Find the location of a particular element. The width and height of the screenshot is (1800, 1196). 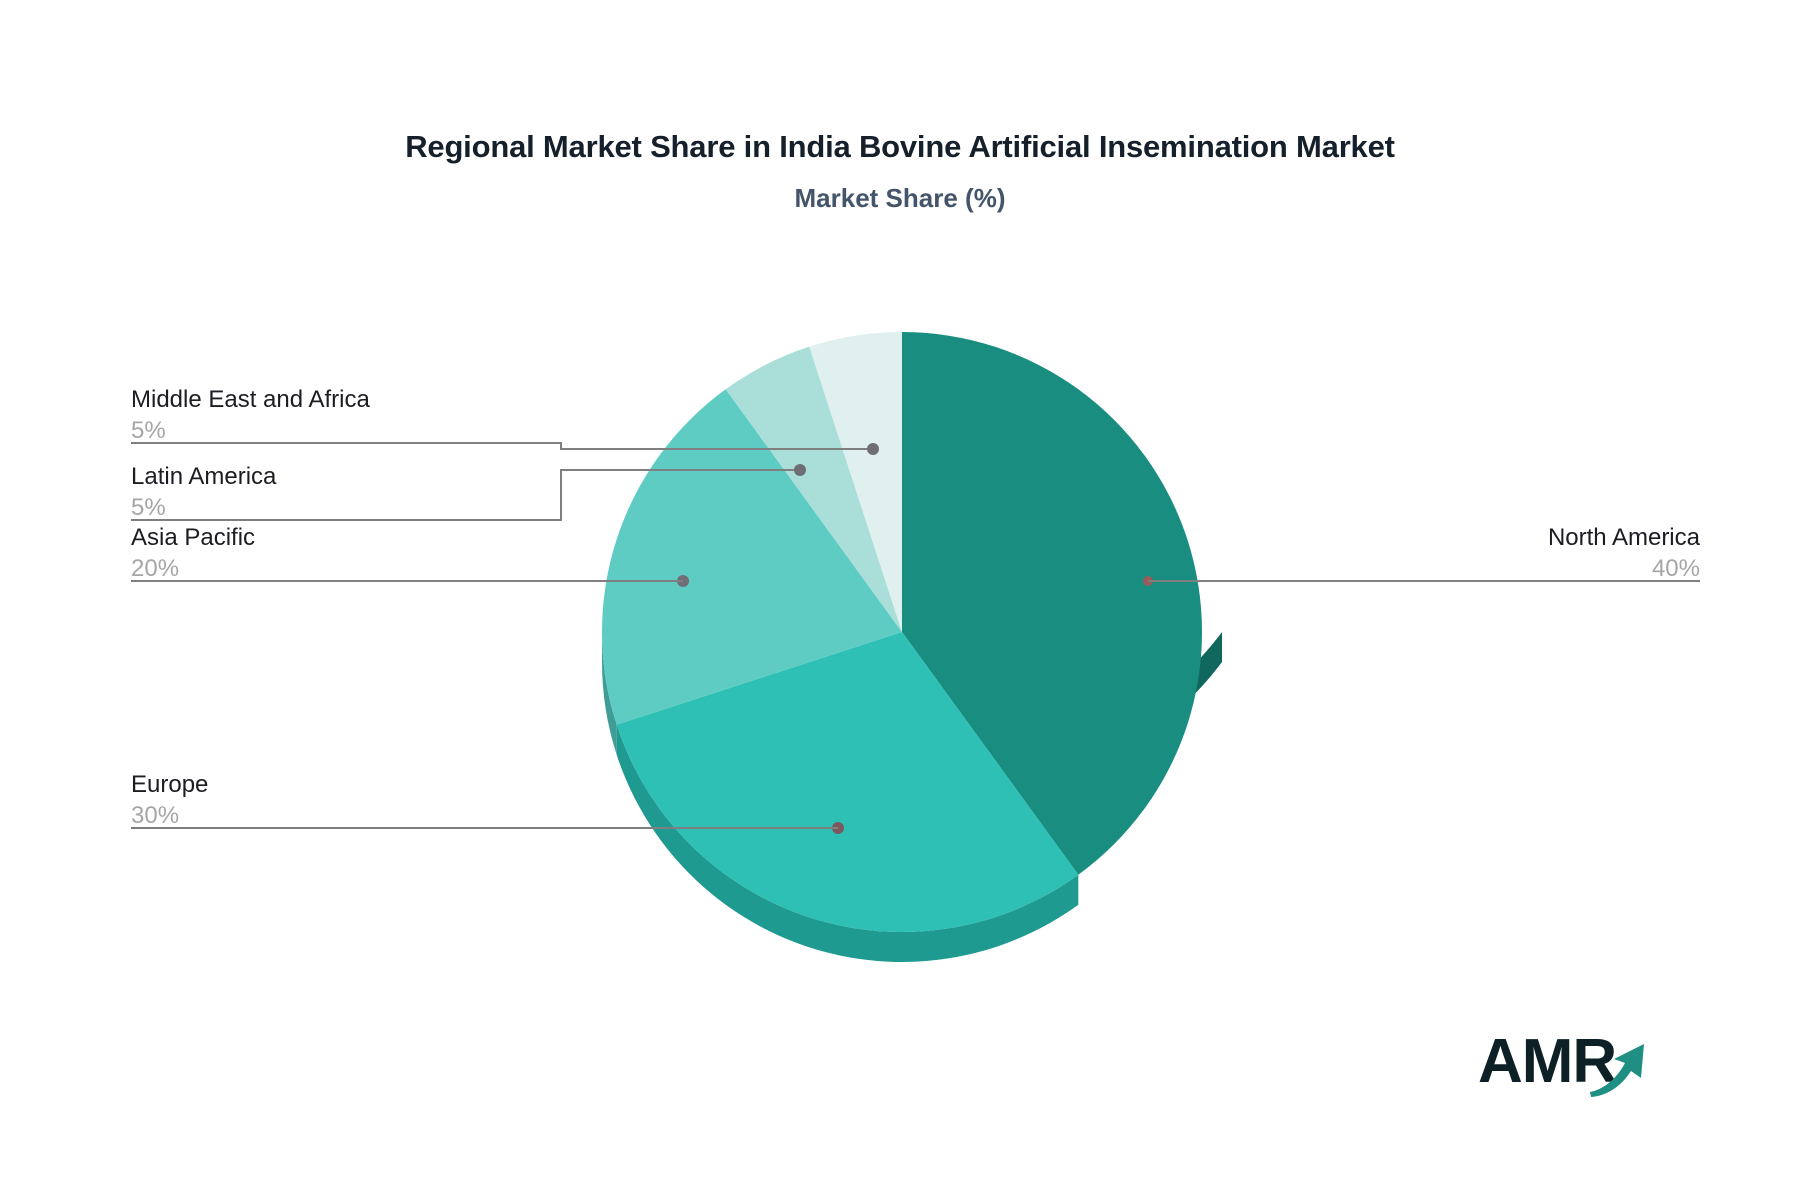

label-north-america: North America 40% is located at coordinates (1450, 554).